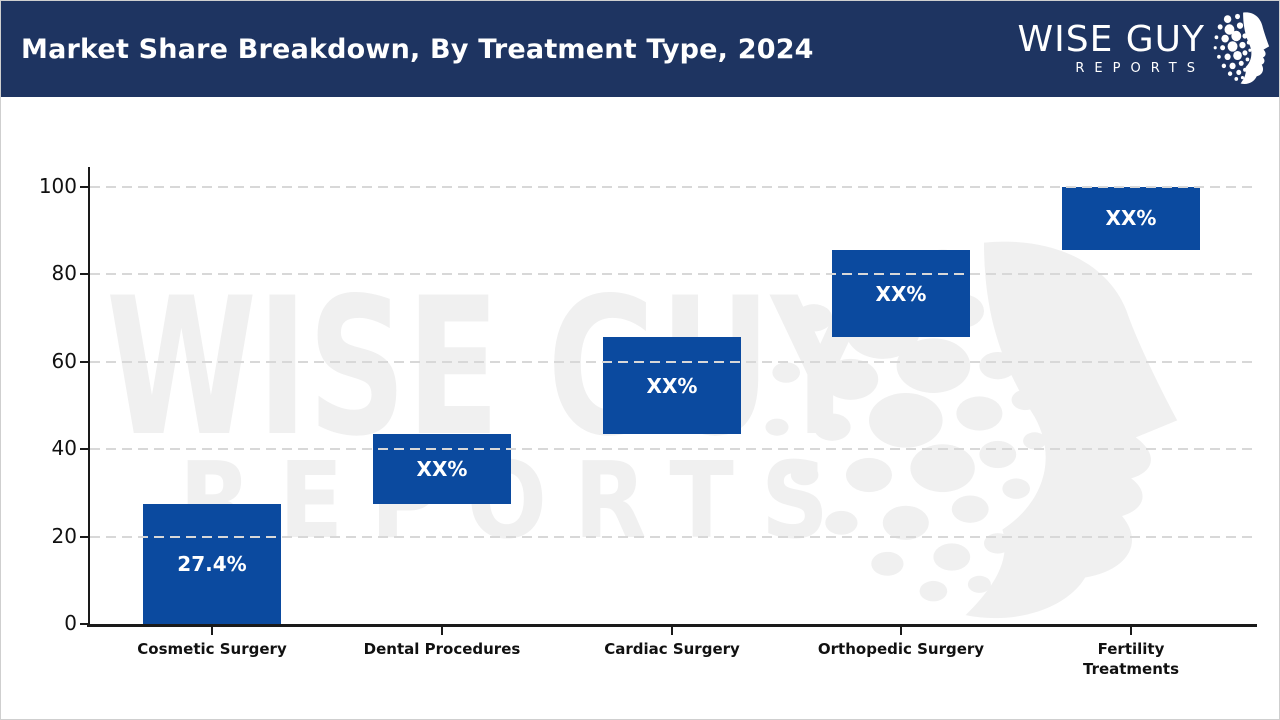  What do you see at coordinates (1241, 48) in the screenshot?
I see `wiseguy-head-icon` at bounding box center [1241, 48].